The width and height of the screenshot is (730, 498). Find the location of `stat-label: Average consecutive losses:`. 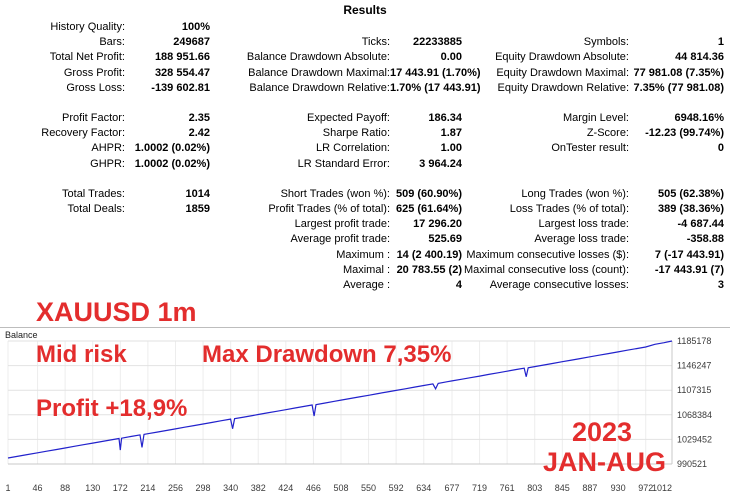

stat-label: Average consecutive losses: is located at coordinates (559, 284).